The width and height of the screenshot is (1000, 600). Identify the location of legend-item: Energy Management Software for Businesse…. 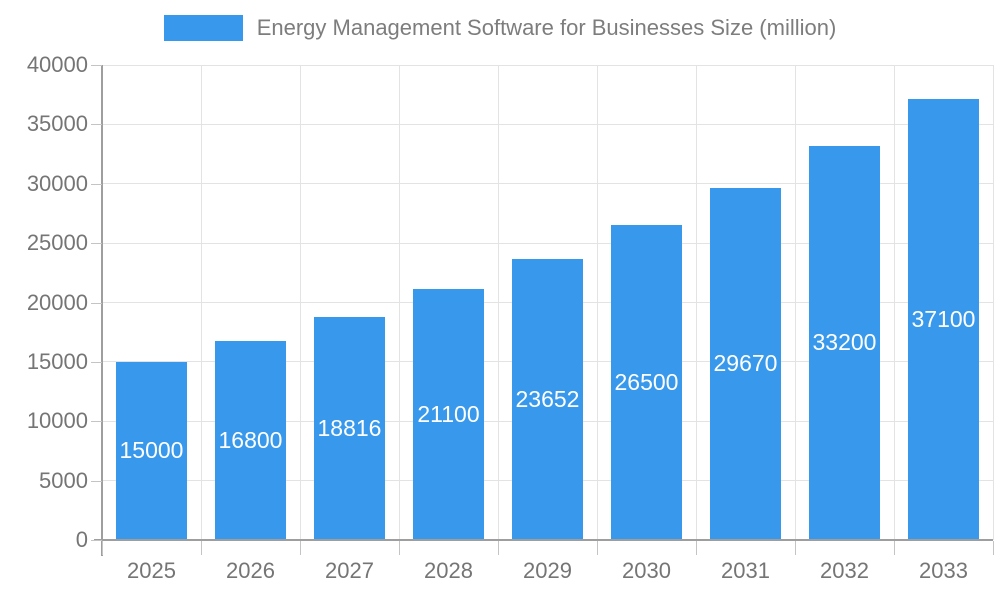
(500, 28).